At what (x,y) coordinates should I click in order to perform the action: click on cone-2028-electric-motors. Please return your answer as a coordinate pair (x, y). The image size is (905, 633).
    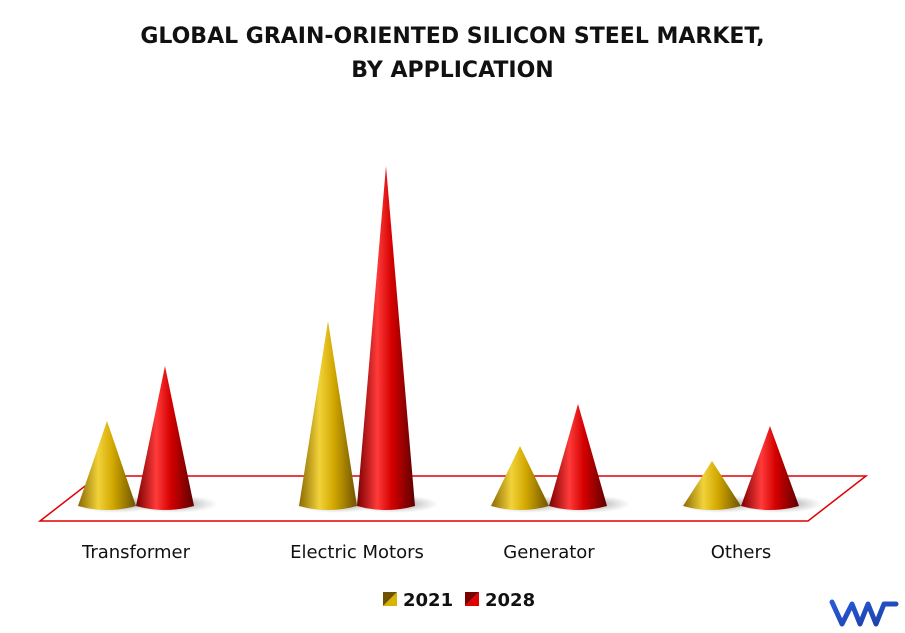
    Looking at the image, I should click on (386, 338).